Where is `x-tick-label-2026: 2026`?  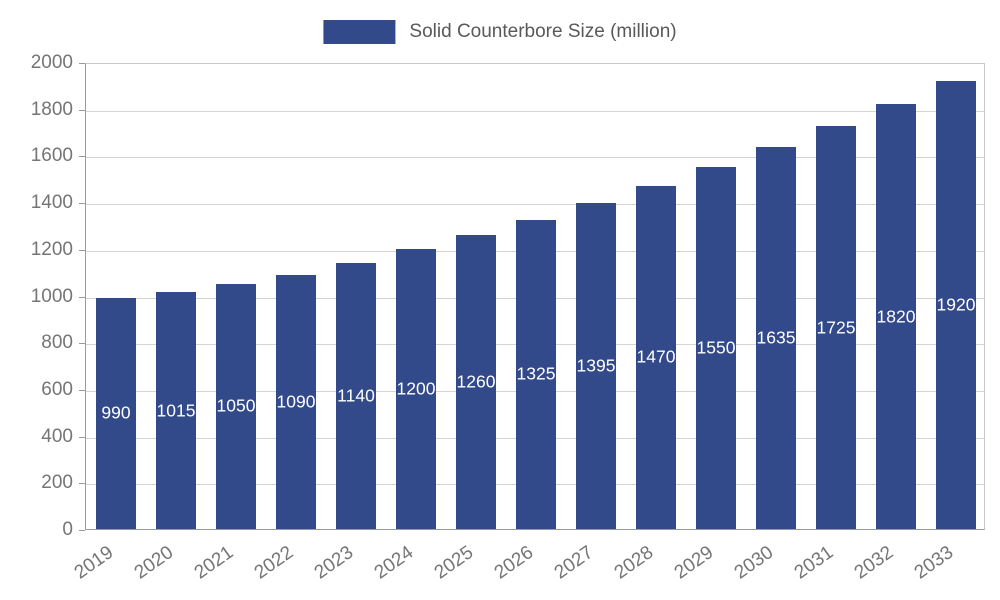
x-tick-label-2026: 2026 is located at coordinates (514, 563).